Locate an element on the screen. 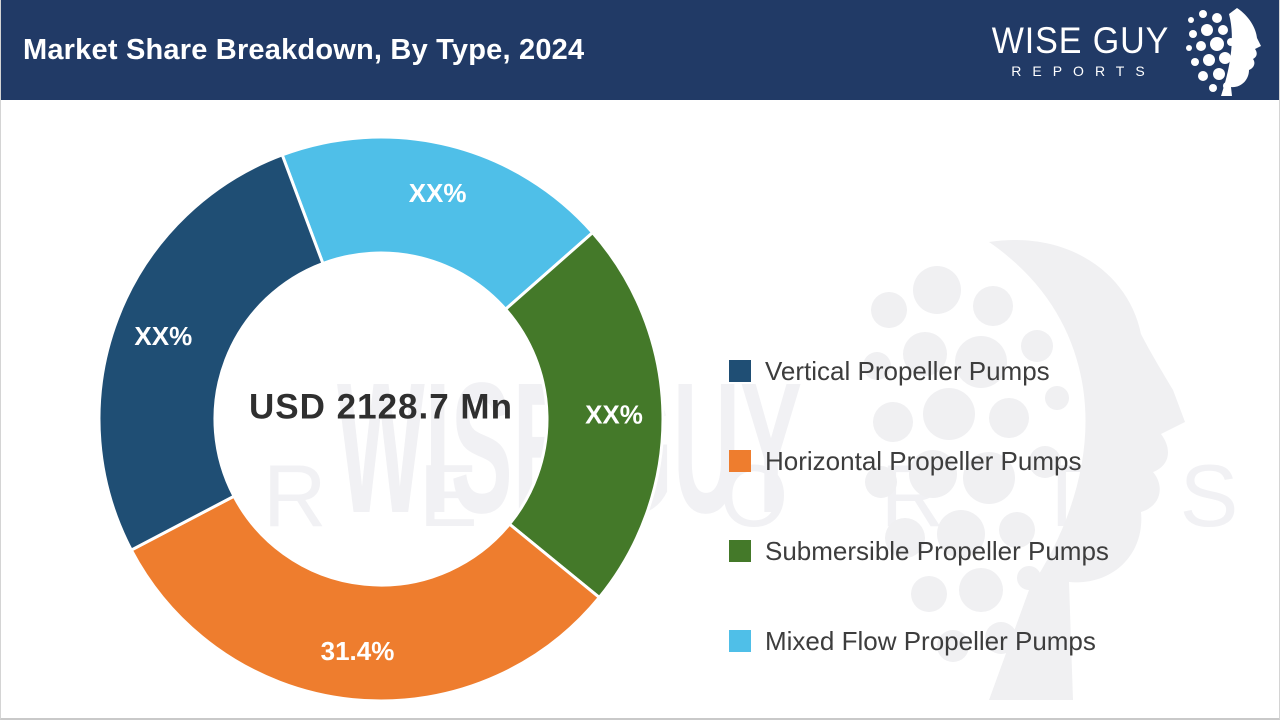 This screenshot has height=720, width=1280. legend-label: Vertical Propeller Pumps is located at coordinates (907, 370).